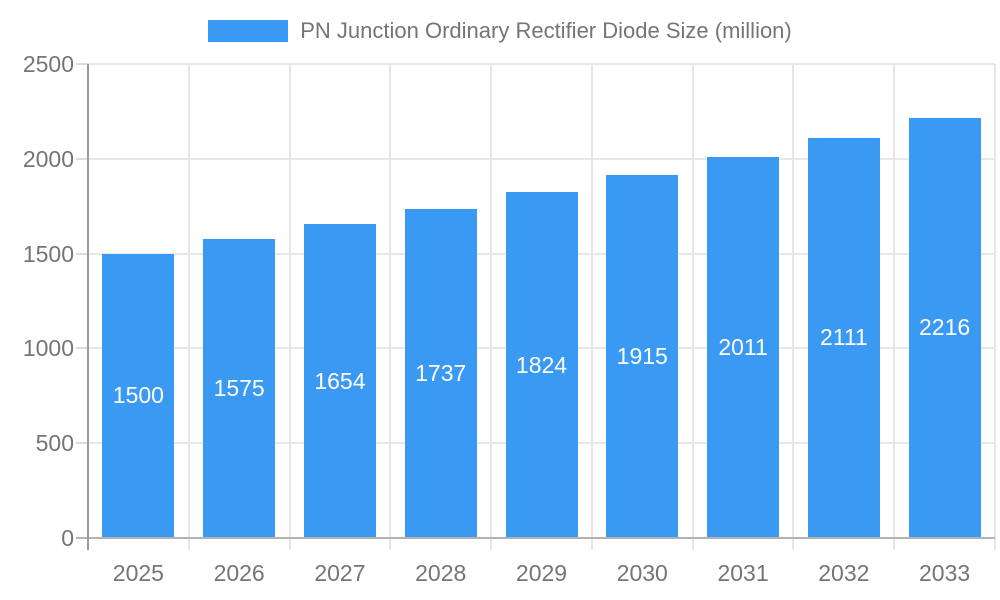 This screenshot has height=600, width=1000. I want to click on y-axis-line, so click(88, 307).